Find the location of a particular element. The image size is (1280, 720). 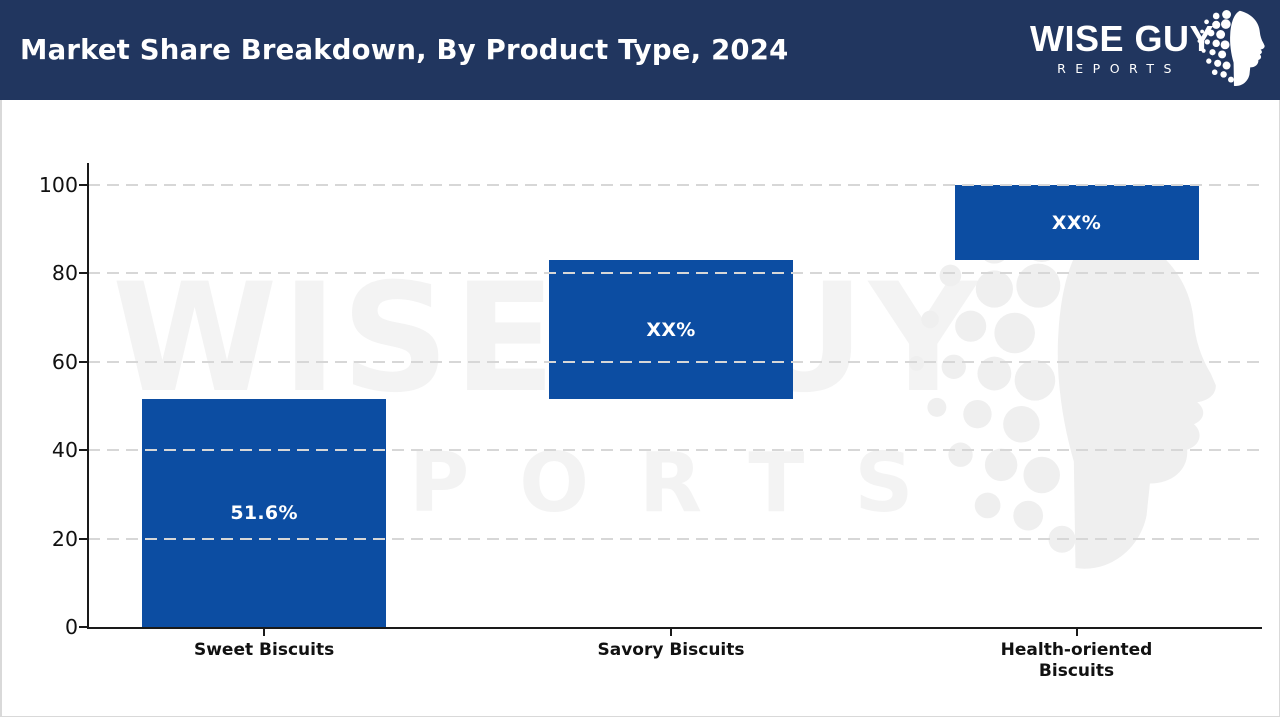

wiseguy-logo: WISE GUY REPORTS is located at coordinates (1150, 51).